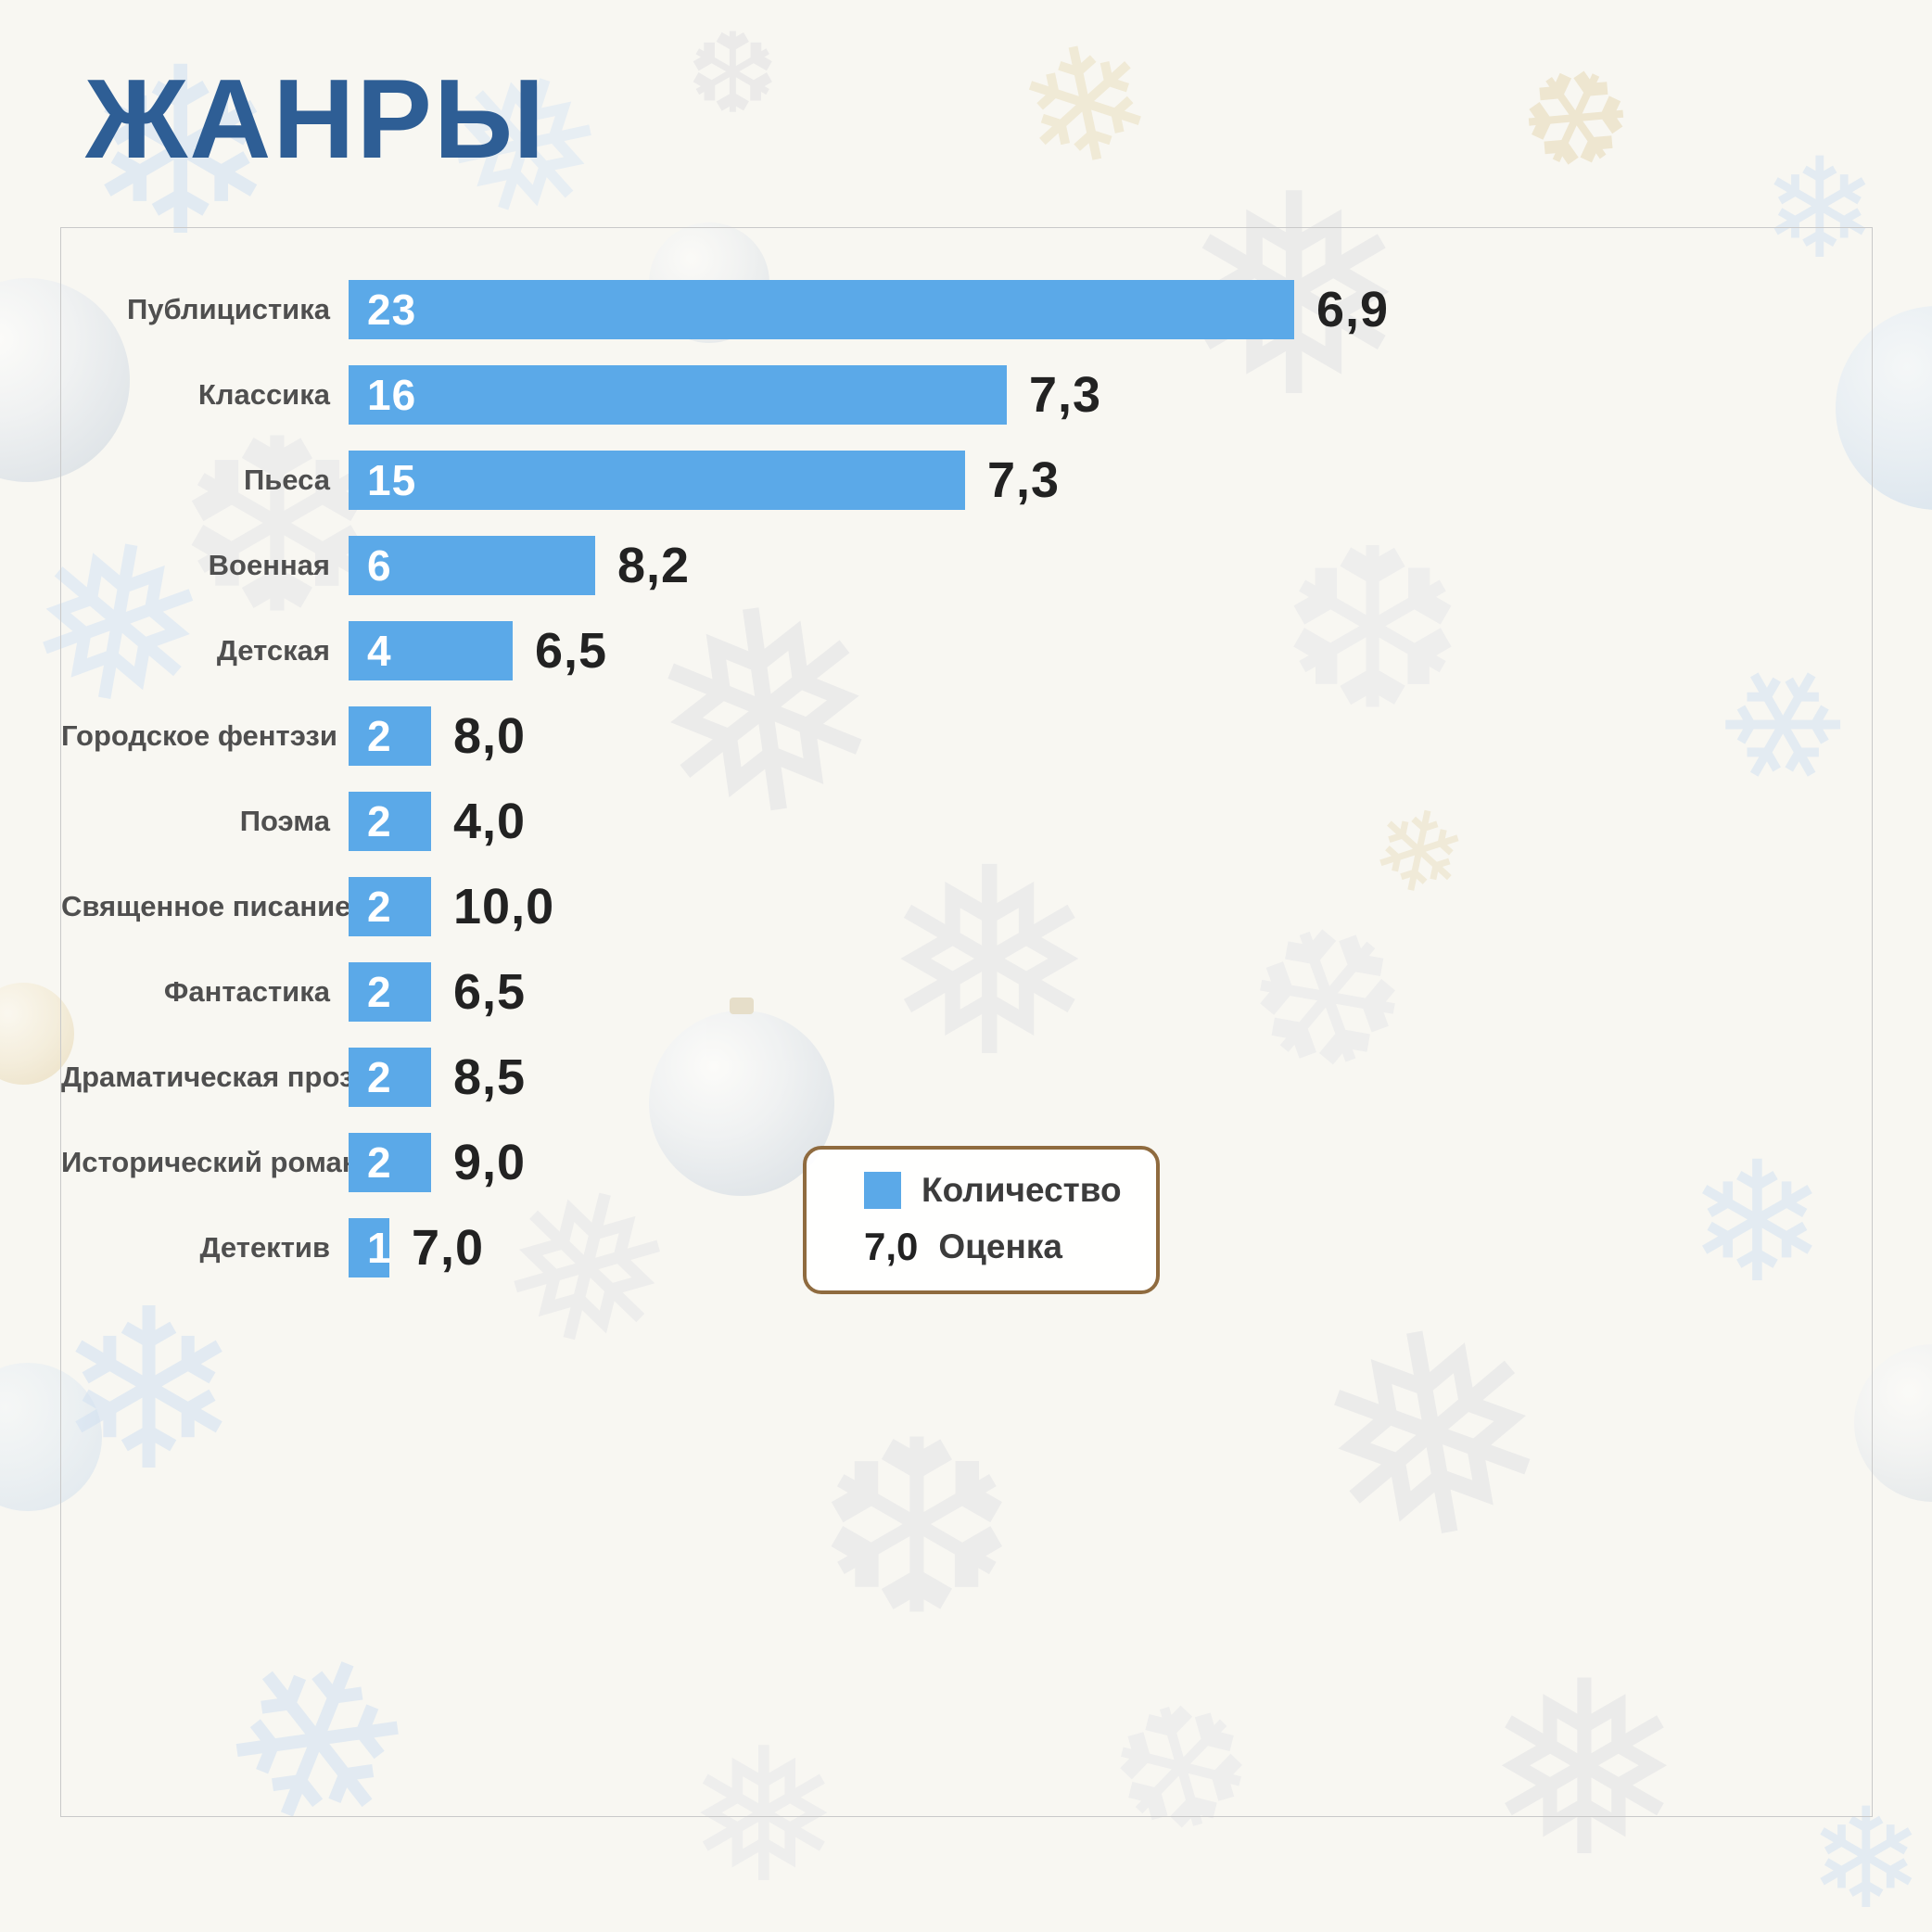  I want to click on legend-rating-label: Оценка, so click(1000, 1246).